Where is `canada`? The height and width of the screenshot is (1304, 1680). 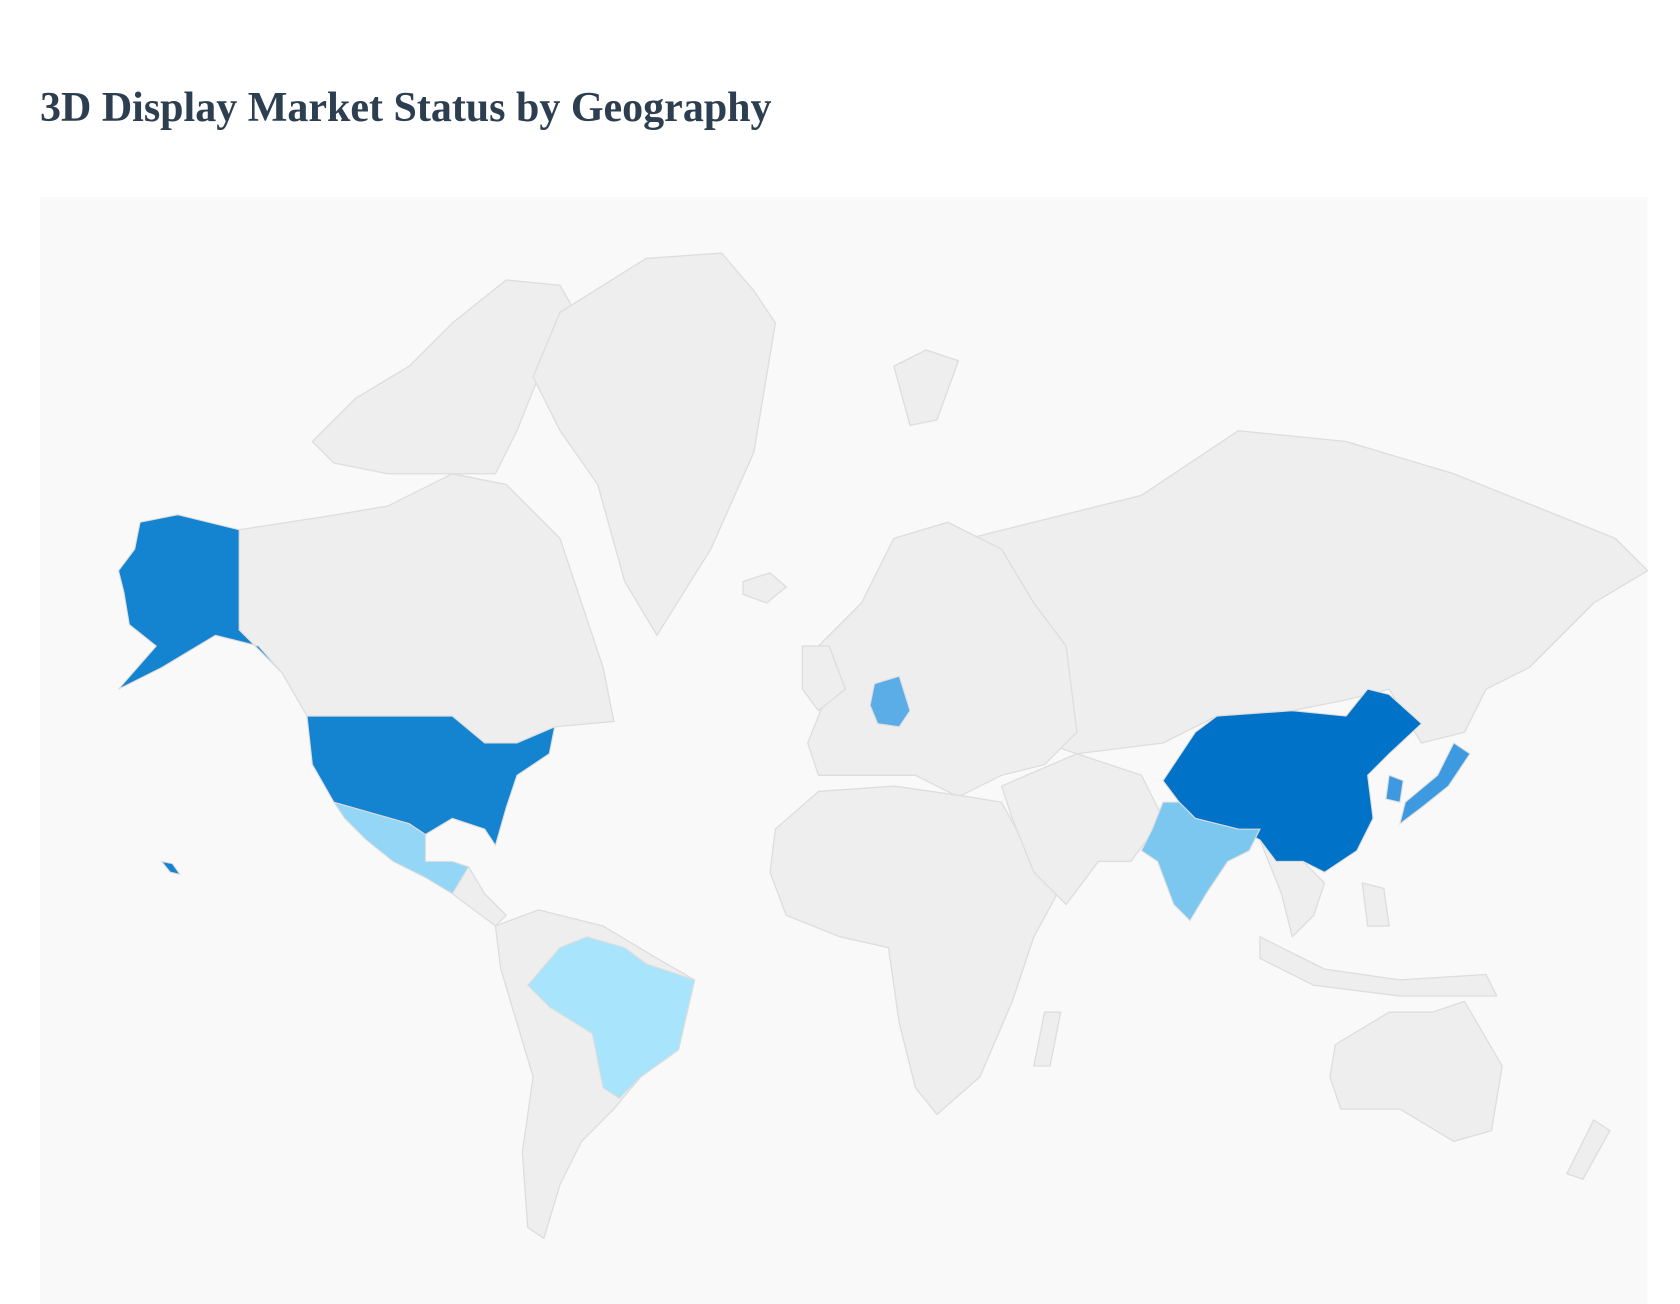 canada is located at coordinates (426, 608).